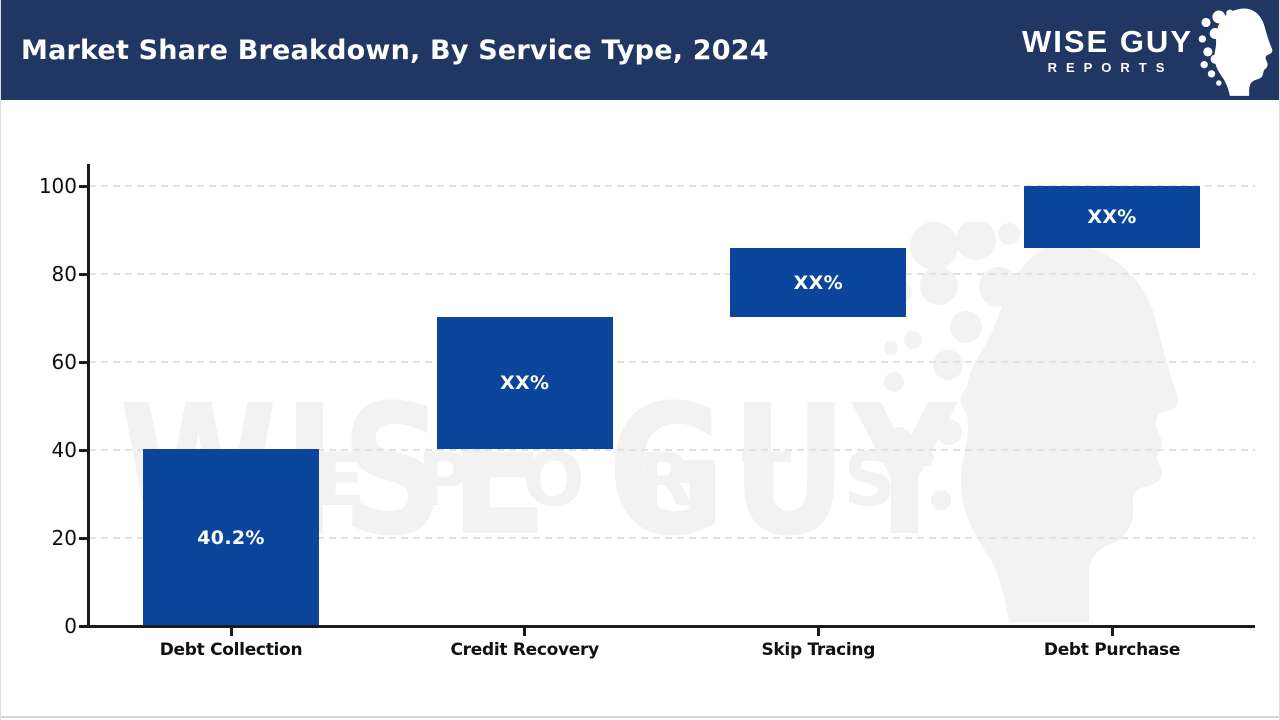 The width and height of the screenshot is (1280, 720). I want to click on brand-subtitle: REPORTS, so click(1110, 67).